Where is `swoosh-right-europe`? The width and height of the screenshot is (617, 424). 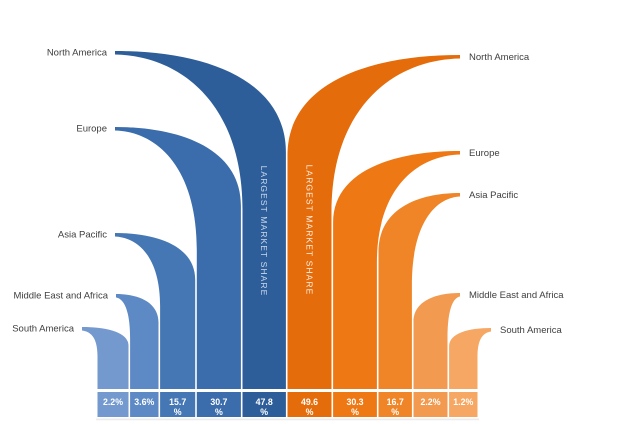 swoosh-right-europe is located at coordinates (396, 270).